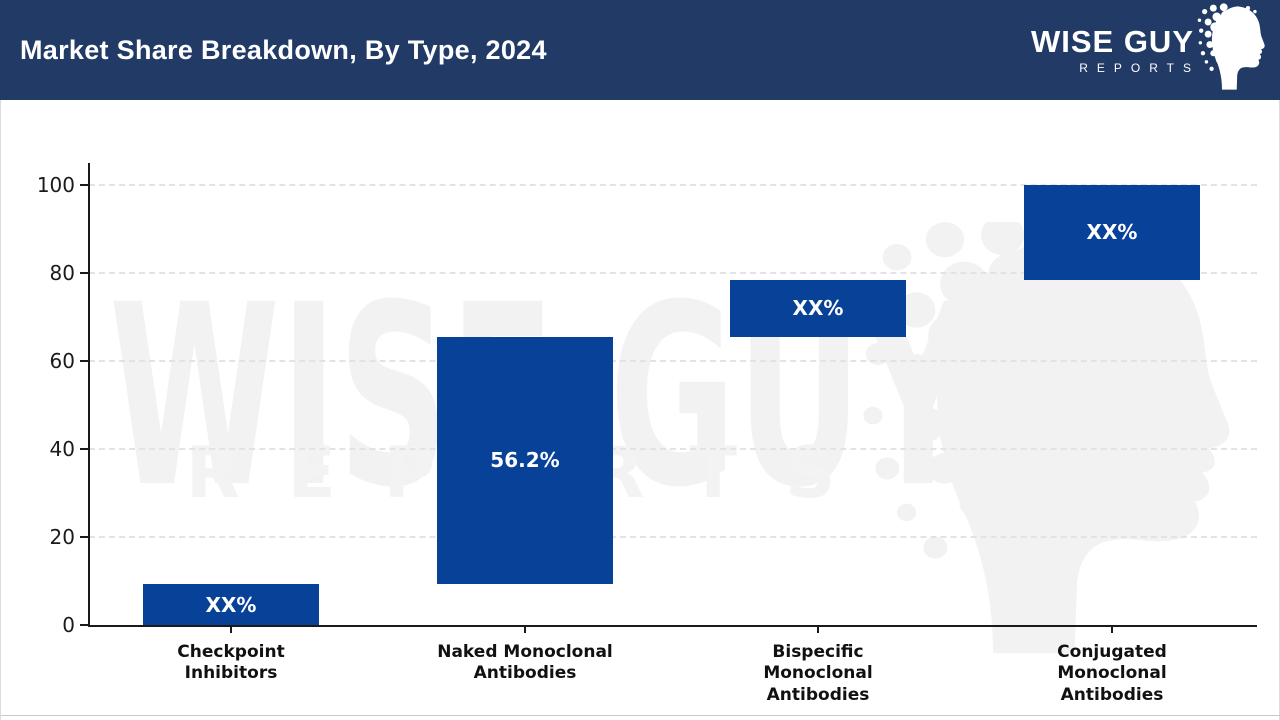 This screenshot has height=720, width=1280. I want to click on y-tick-label: 100, so click(55, 185).